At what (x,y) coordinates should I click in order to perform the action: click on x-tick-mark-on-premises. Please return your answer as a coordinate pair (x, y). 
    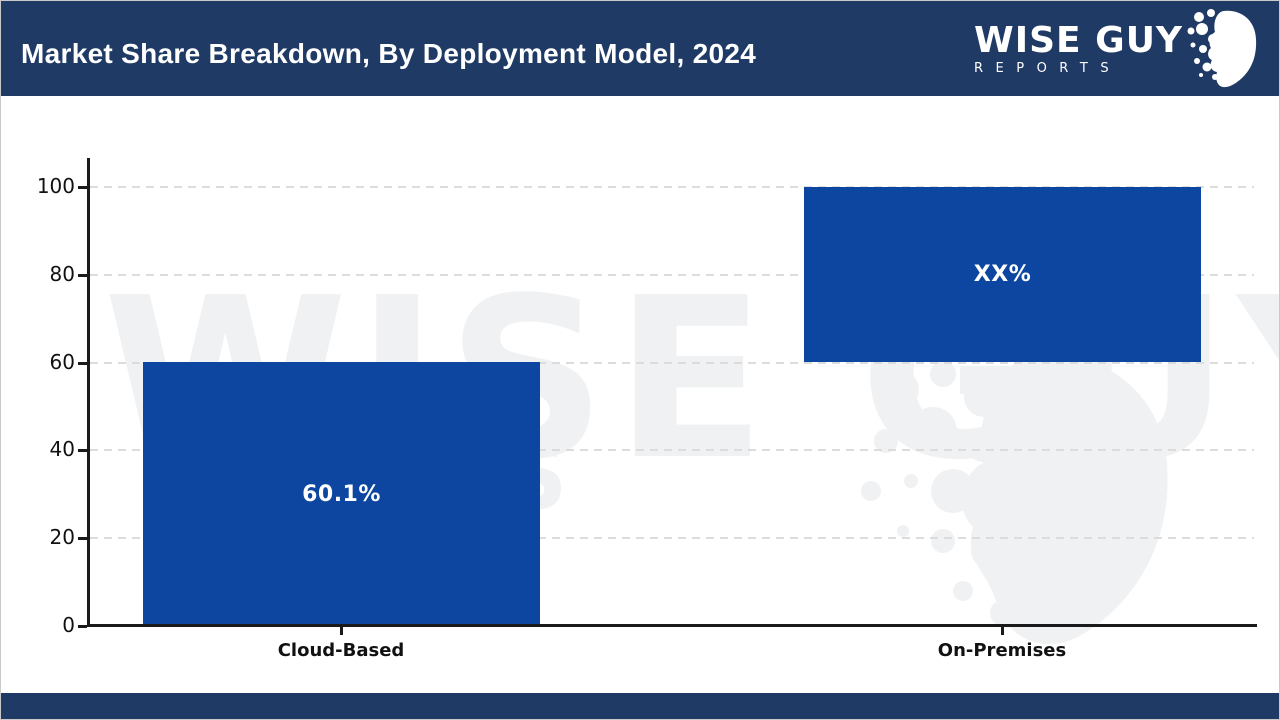
    Looking at the image, I should click on (1002, 631).